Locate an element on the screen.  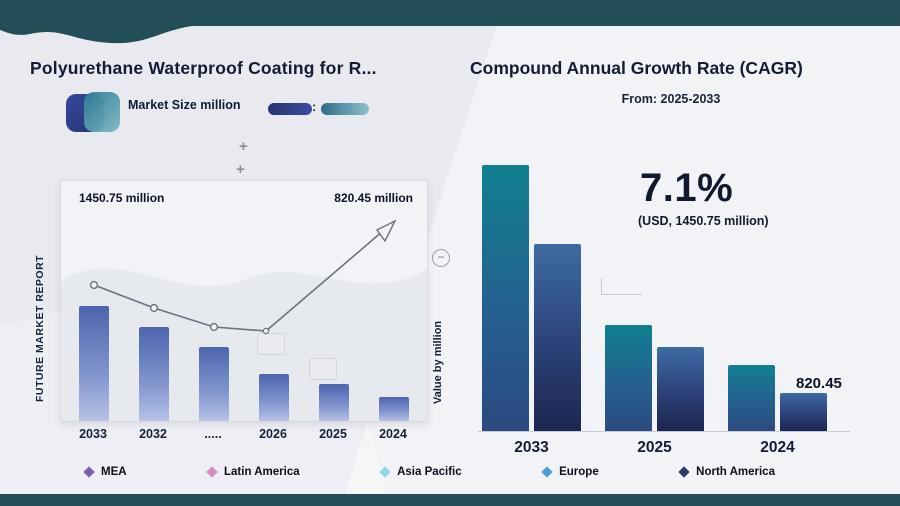
right-y-axis-label: Value by million is located at coordinates (438, 362).